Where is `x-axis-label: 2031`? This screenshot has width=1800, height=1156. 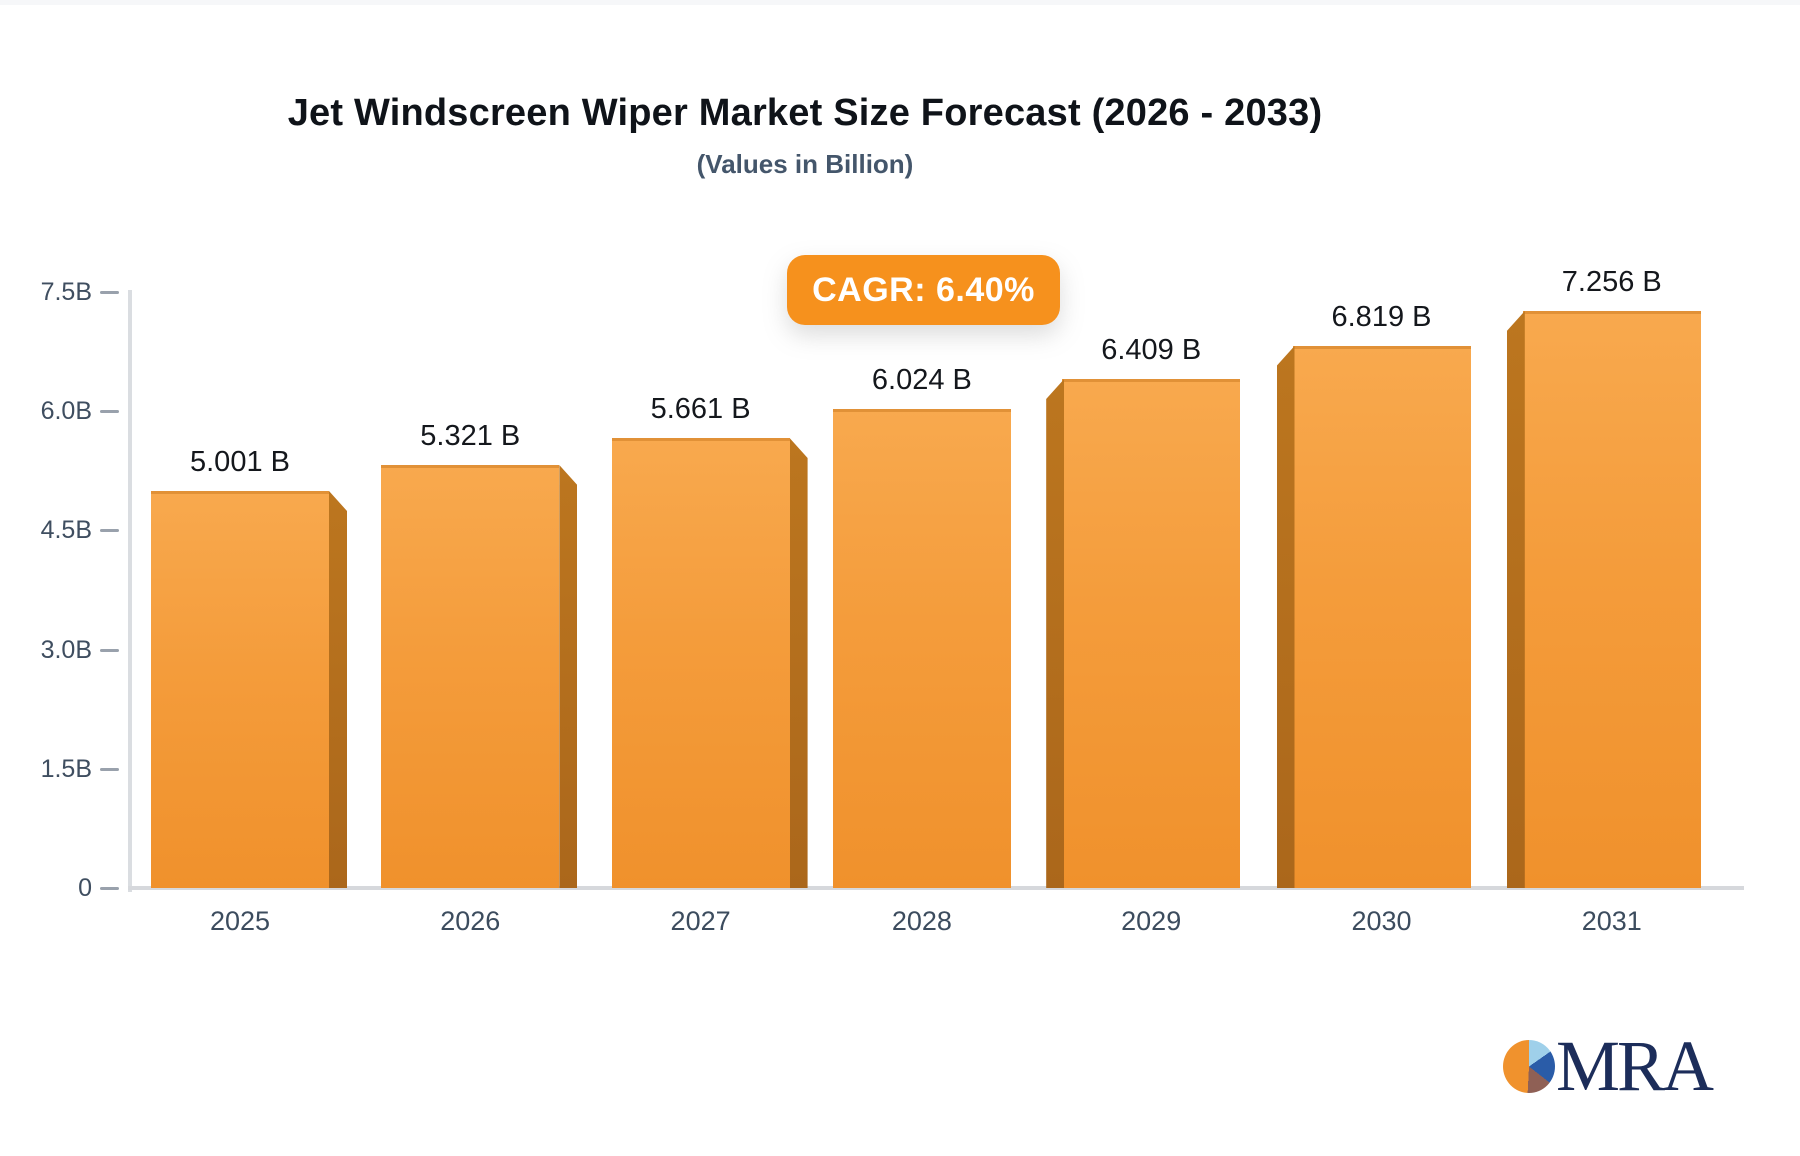 x-axis-label: 2031 is located at coordinates (1611, 921).